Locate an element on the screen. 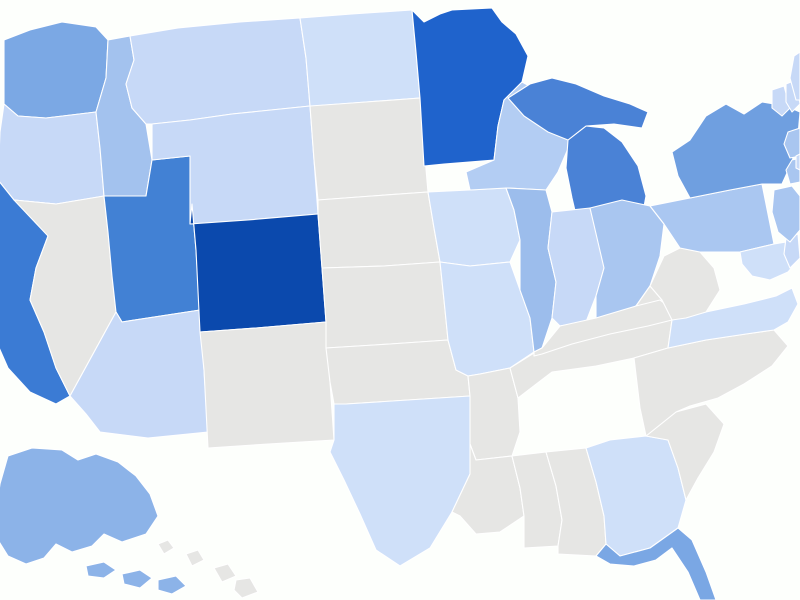 The height and width of the screenshot is (600, 800). state-NM is located at coordinates (267, 385).